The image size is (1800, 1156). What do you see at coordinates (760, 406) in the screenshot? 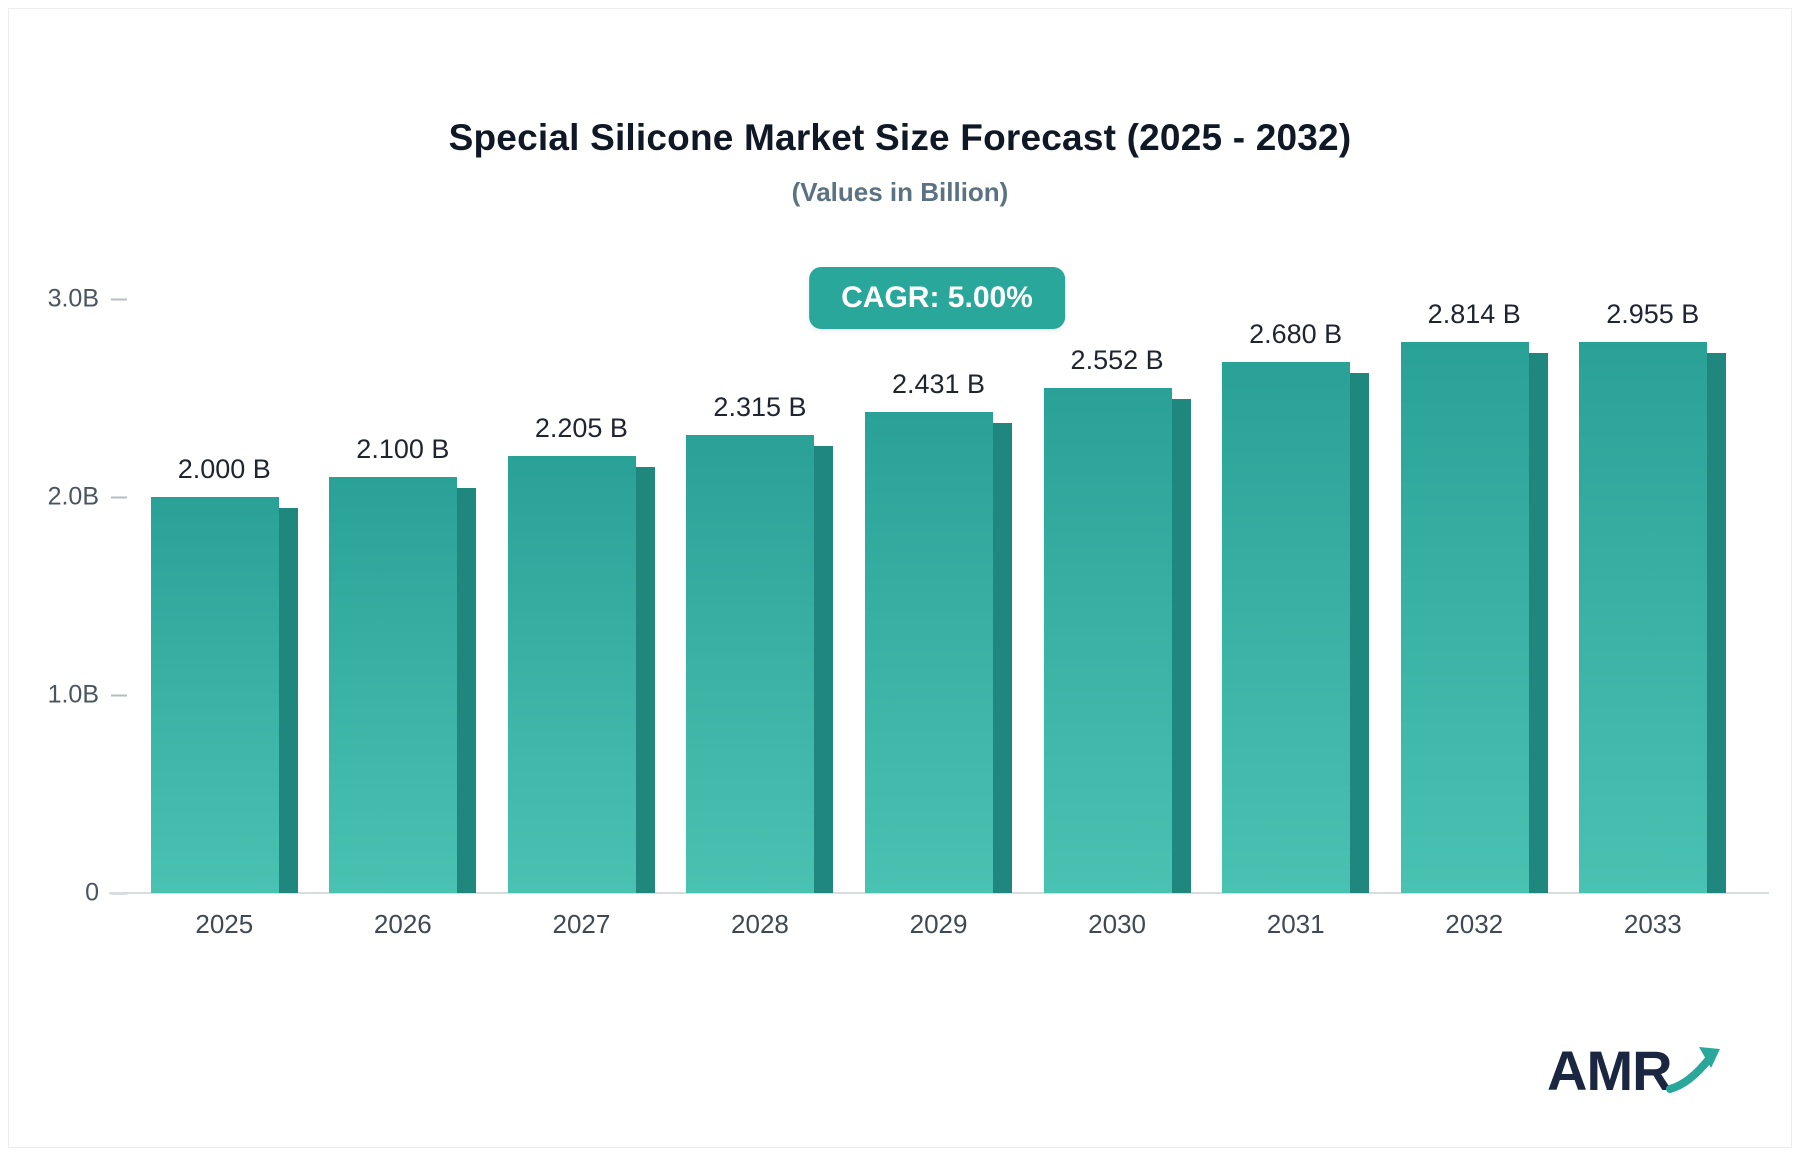
I see `bar-value-label: 2.315 B` at bounding box center [760, 406].